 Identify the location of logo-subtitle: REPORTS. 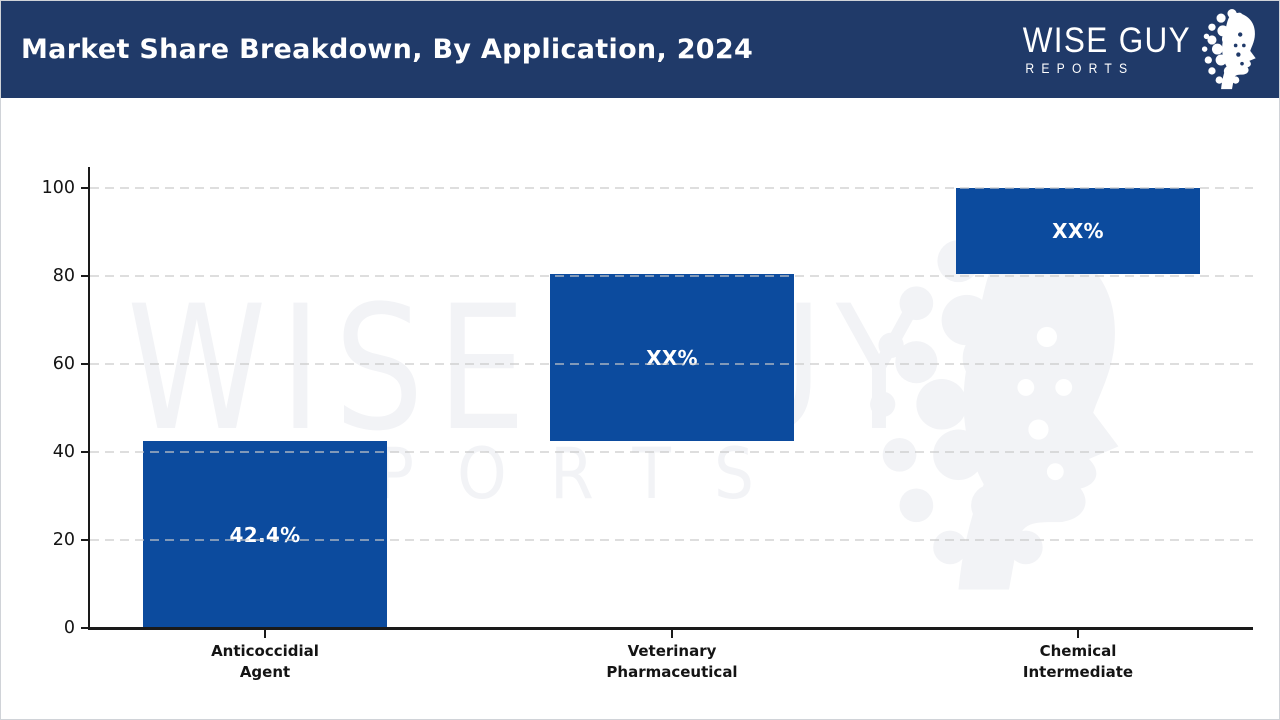
(1080, 68).